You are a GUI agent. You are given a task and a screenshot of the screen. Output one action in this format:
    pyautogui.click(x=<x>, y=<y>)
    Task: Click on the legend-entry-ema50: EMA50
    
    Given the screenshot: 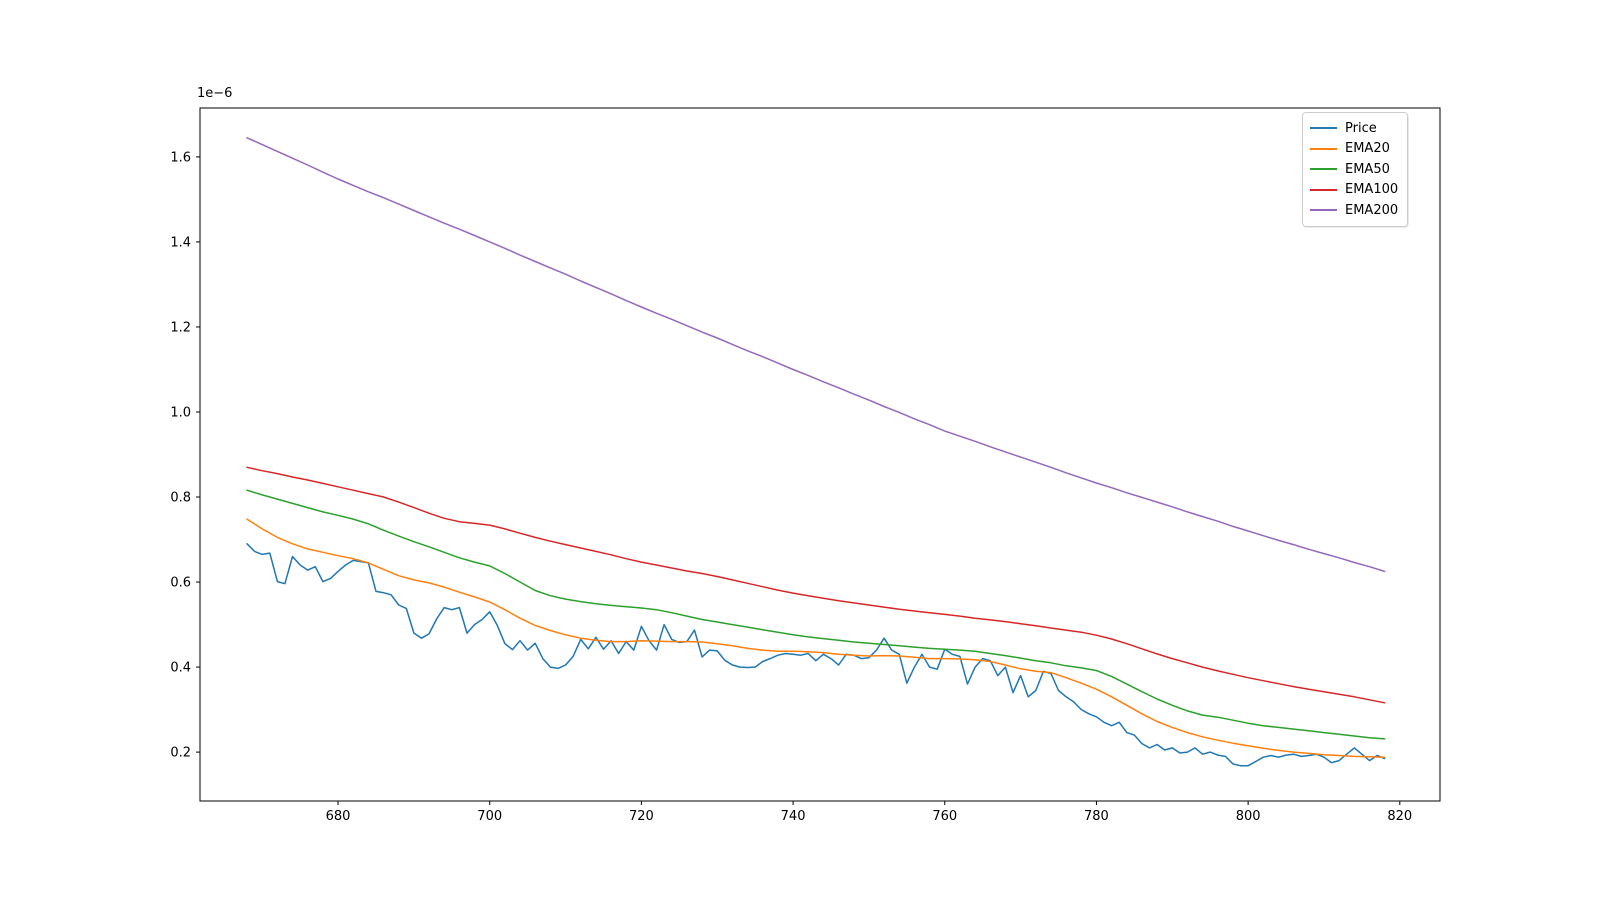 What is the action you would take?
    pyautogui.click(x=1354, y=169)
    